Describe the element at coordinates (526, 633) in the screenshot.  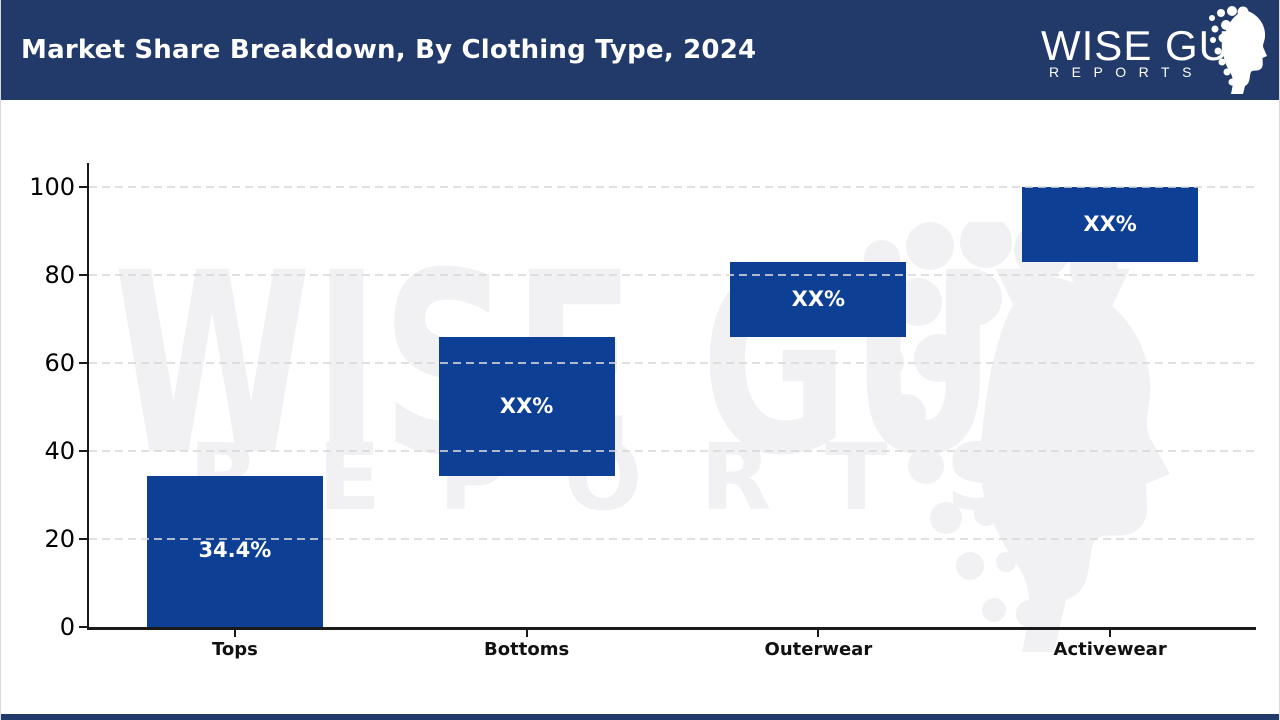
I see `x-tick-bottoms` at that location.